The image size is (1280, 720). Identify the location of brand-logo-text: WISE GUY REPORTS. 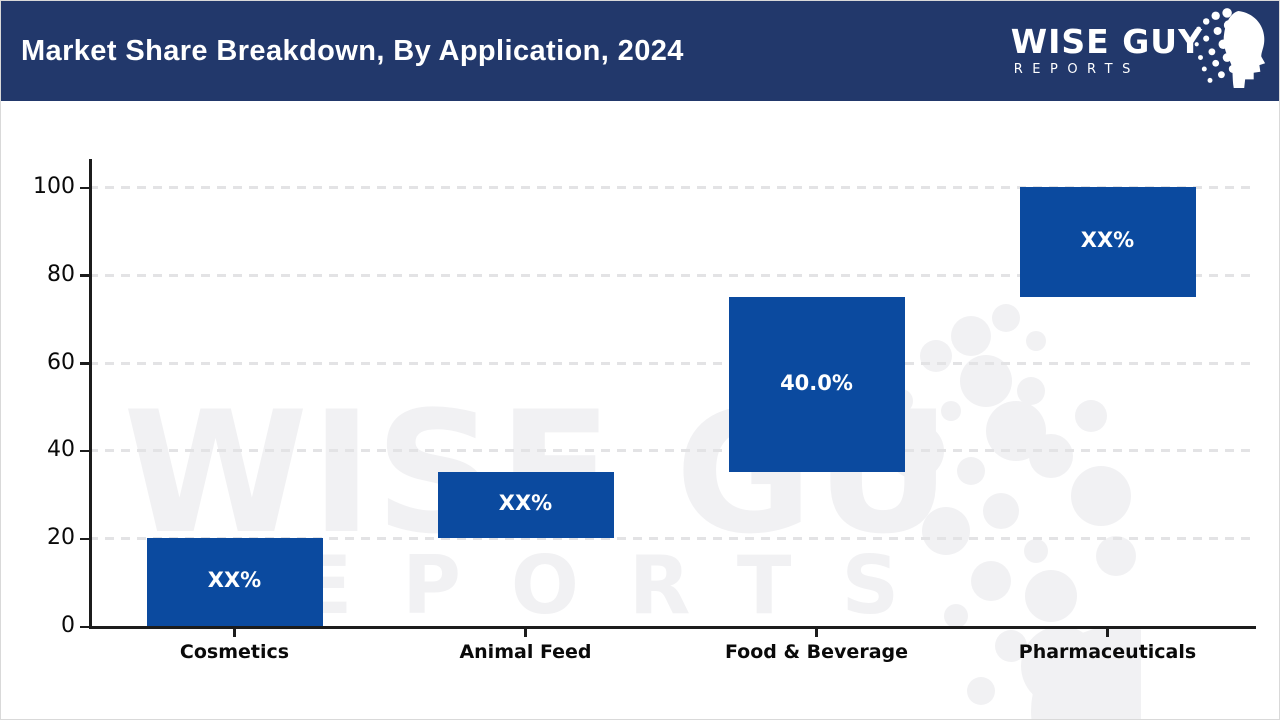
(1107, 51).